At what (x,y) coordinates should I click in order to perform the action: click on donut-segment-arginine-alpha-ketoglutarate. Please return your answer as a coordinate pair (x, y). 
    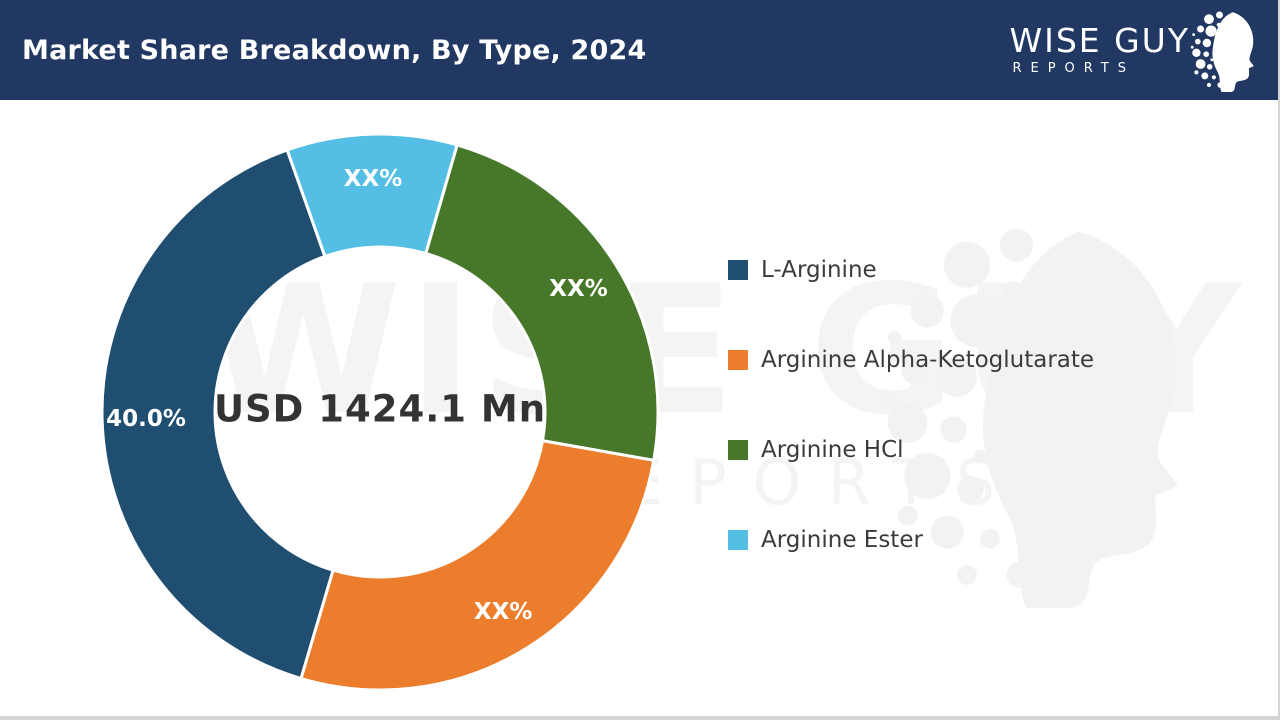
    Looking at the image, I should click on (477, 565).